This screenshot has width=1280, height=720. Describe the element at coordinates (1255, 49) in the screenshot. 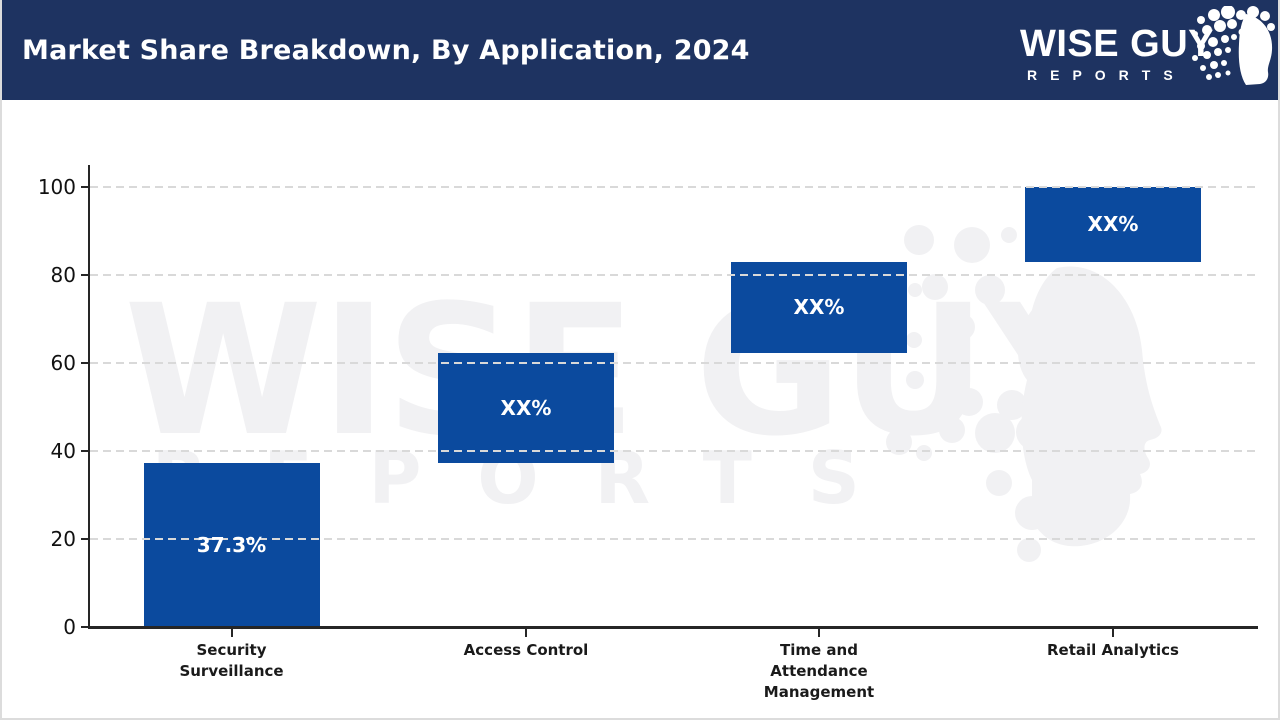

I see `wiseguy-logo-face-icon` at that location.